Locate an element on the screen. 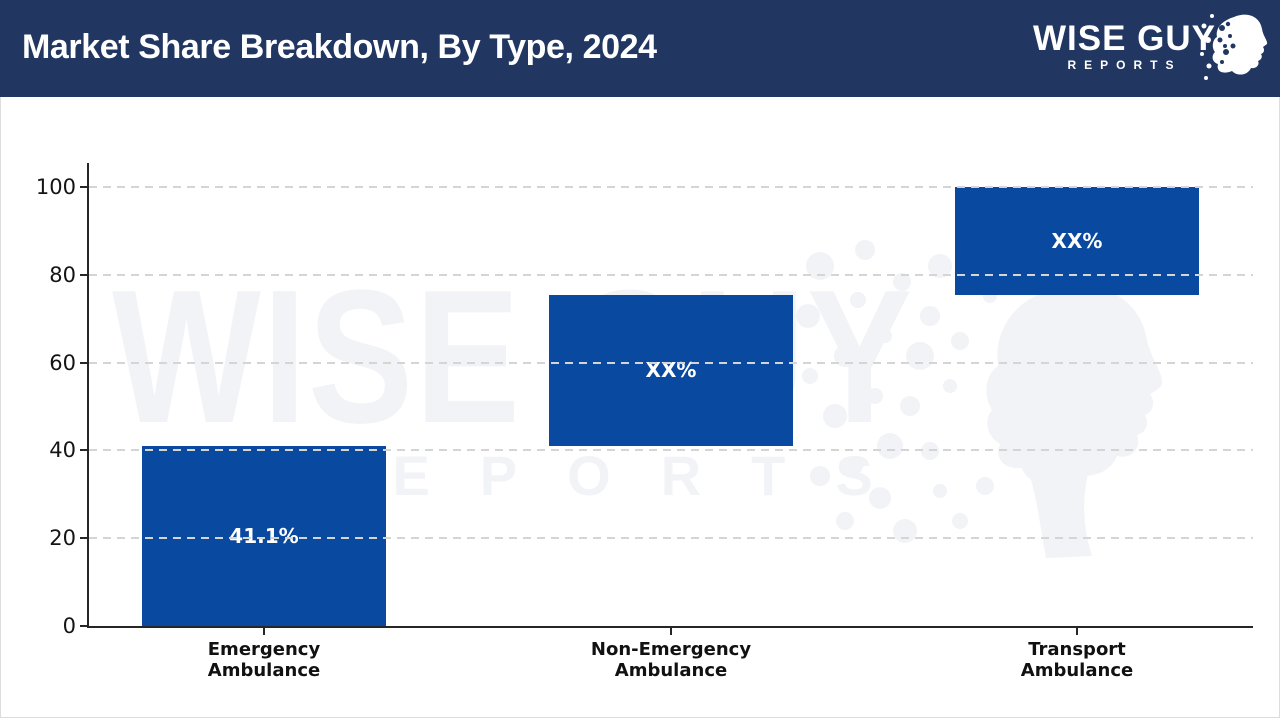 The width and height of the screenshot is (1280, 720). y-tick-label: 0 is located at coordinates (69, 626).